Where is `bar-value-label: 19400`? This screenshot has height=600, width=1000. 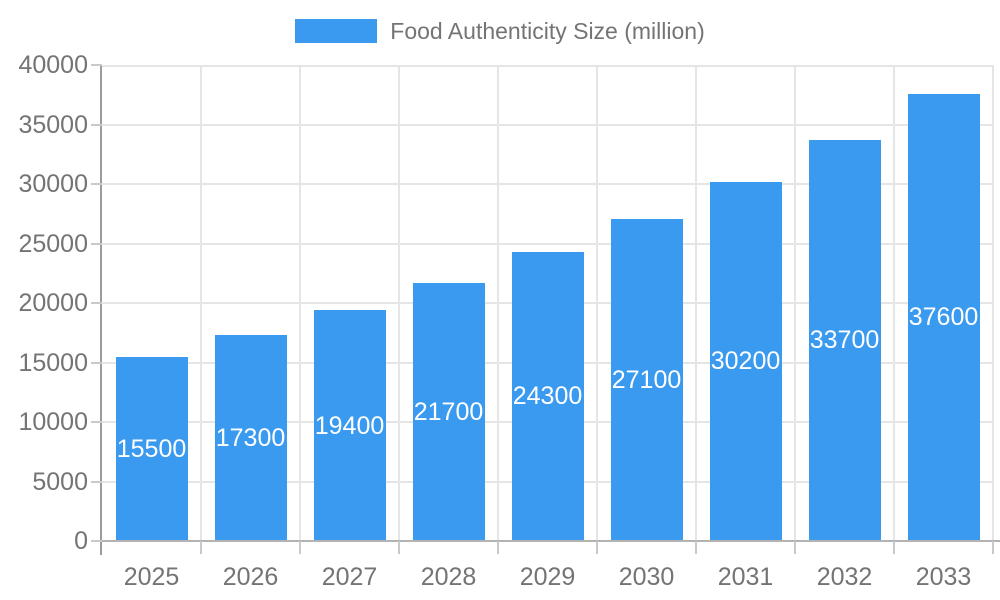 bar-value-label: 19400 is located at coordinates (349, 425).